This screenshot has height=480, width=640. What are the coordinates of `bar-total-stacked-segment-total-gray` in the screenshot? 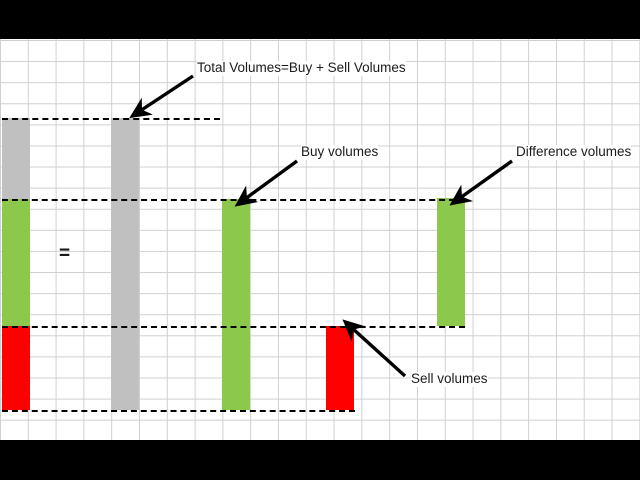 It's located at (16, 158).